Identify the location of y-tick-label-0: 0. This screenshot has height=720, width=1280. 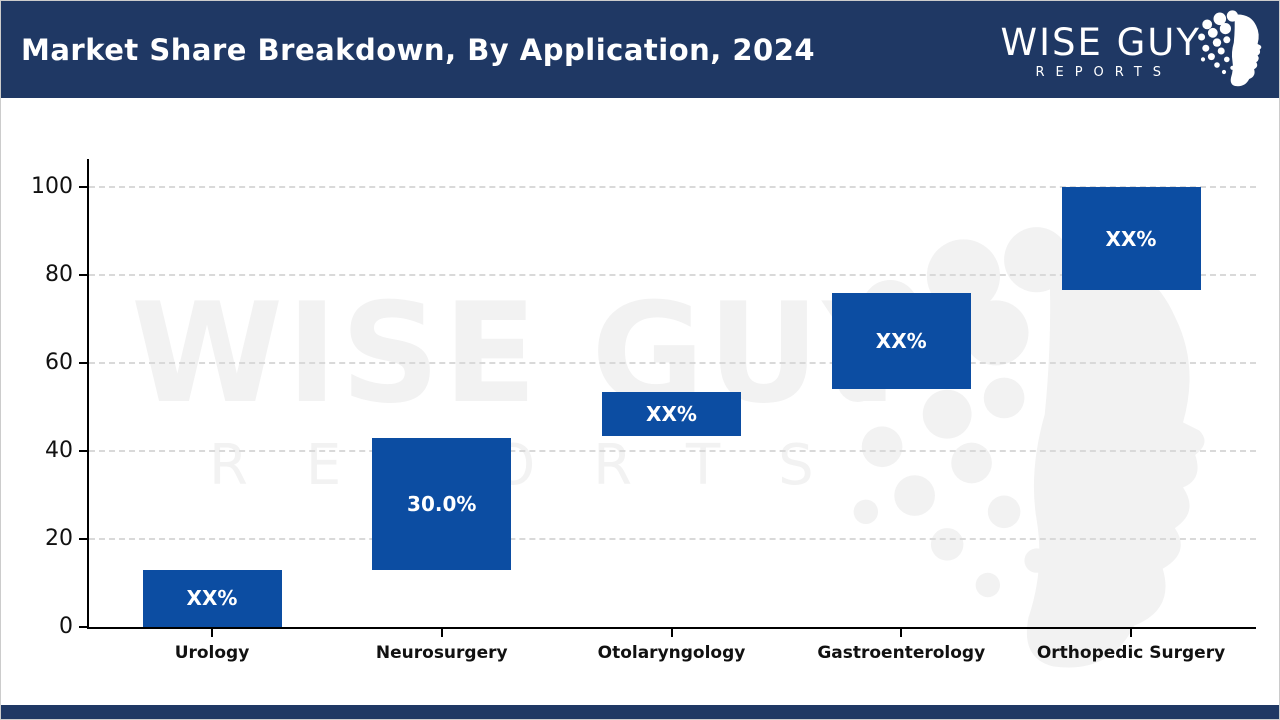
(66, 626).